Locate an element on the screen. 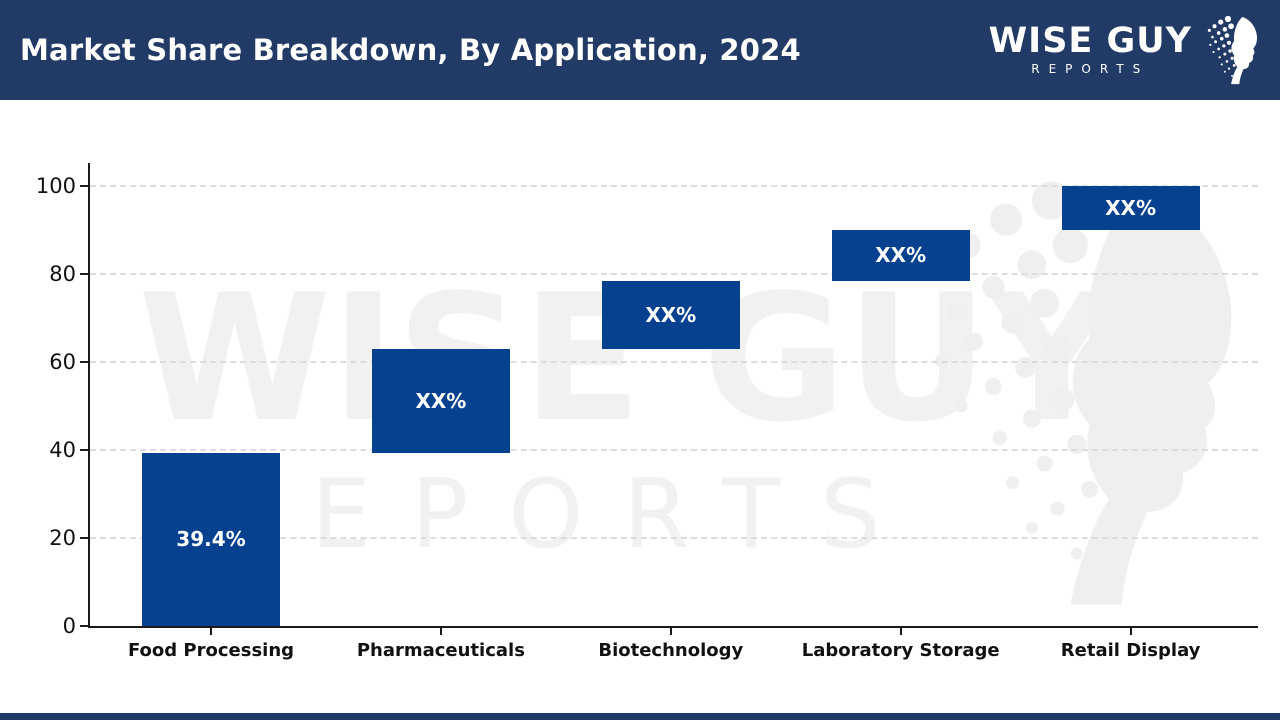  footer-bar is located at coordinates (640, 716).